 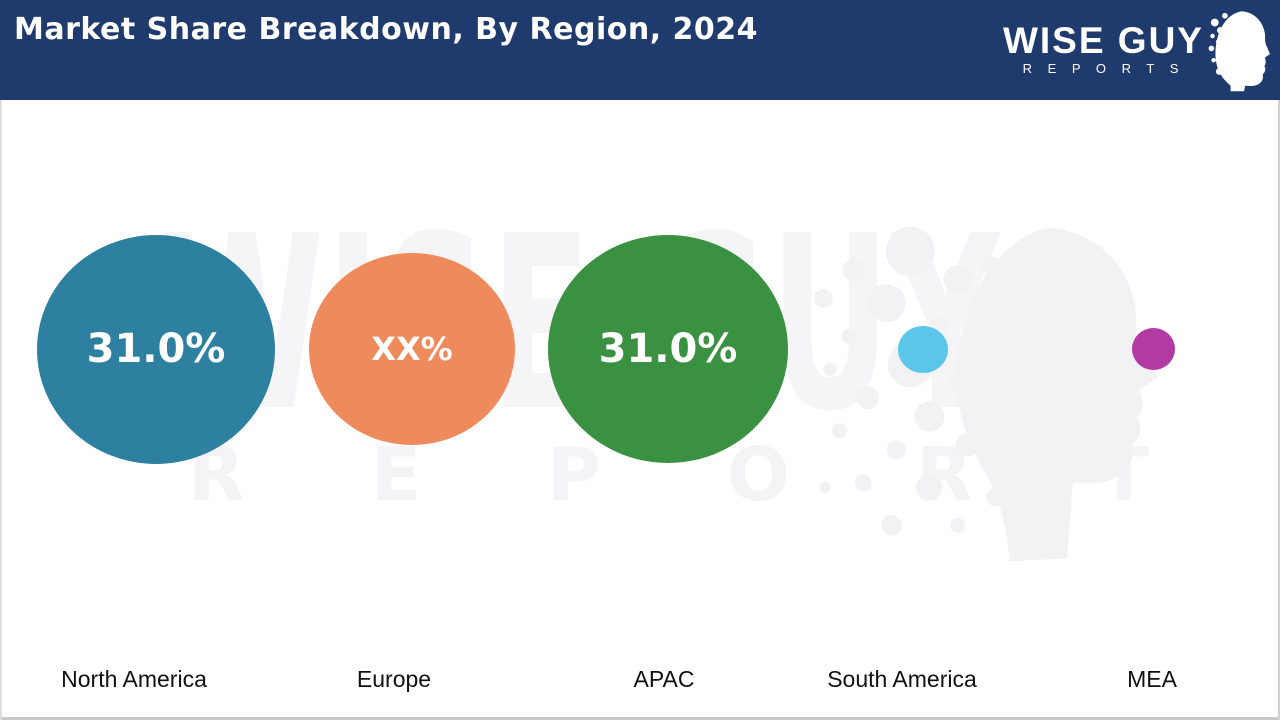 I want to click on bubble-north-america: 31.0%, so click(x=156, y=349).